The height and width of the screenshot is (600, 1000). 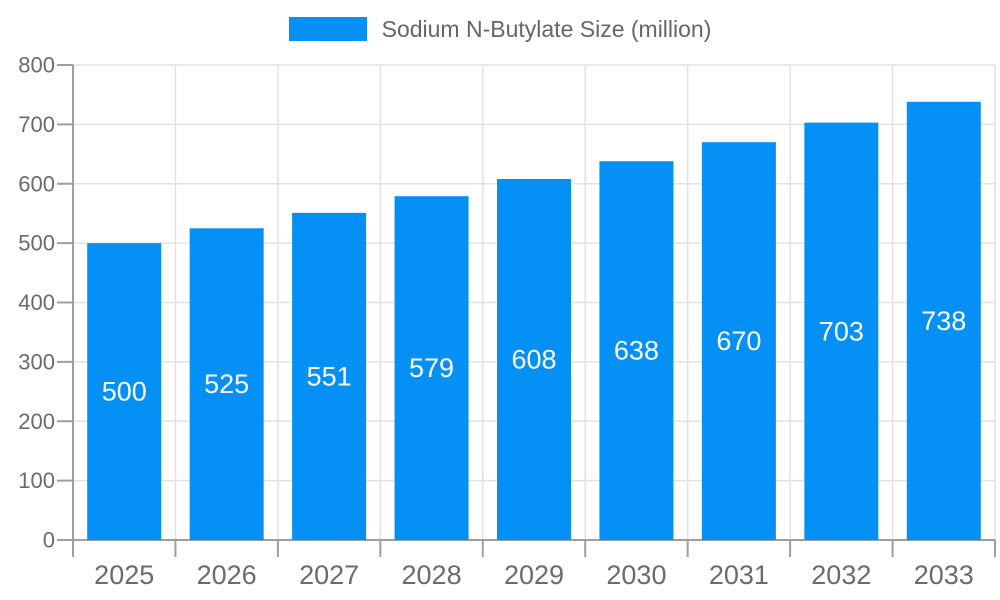 I want to click on x-axis-label: 2033, so click(x=944, y=575).